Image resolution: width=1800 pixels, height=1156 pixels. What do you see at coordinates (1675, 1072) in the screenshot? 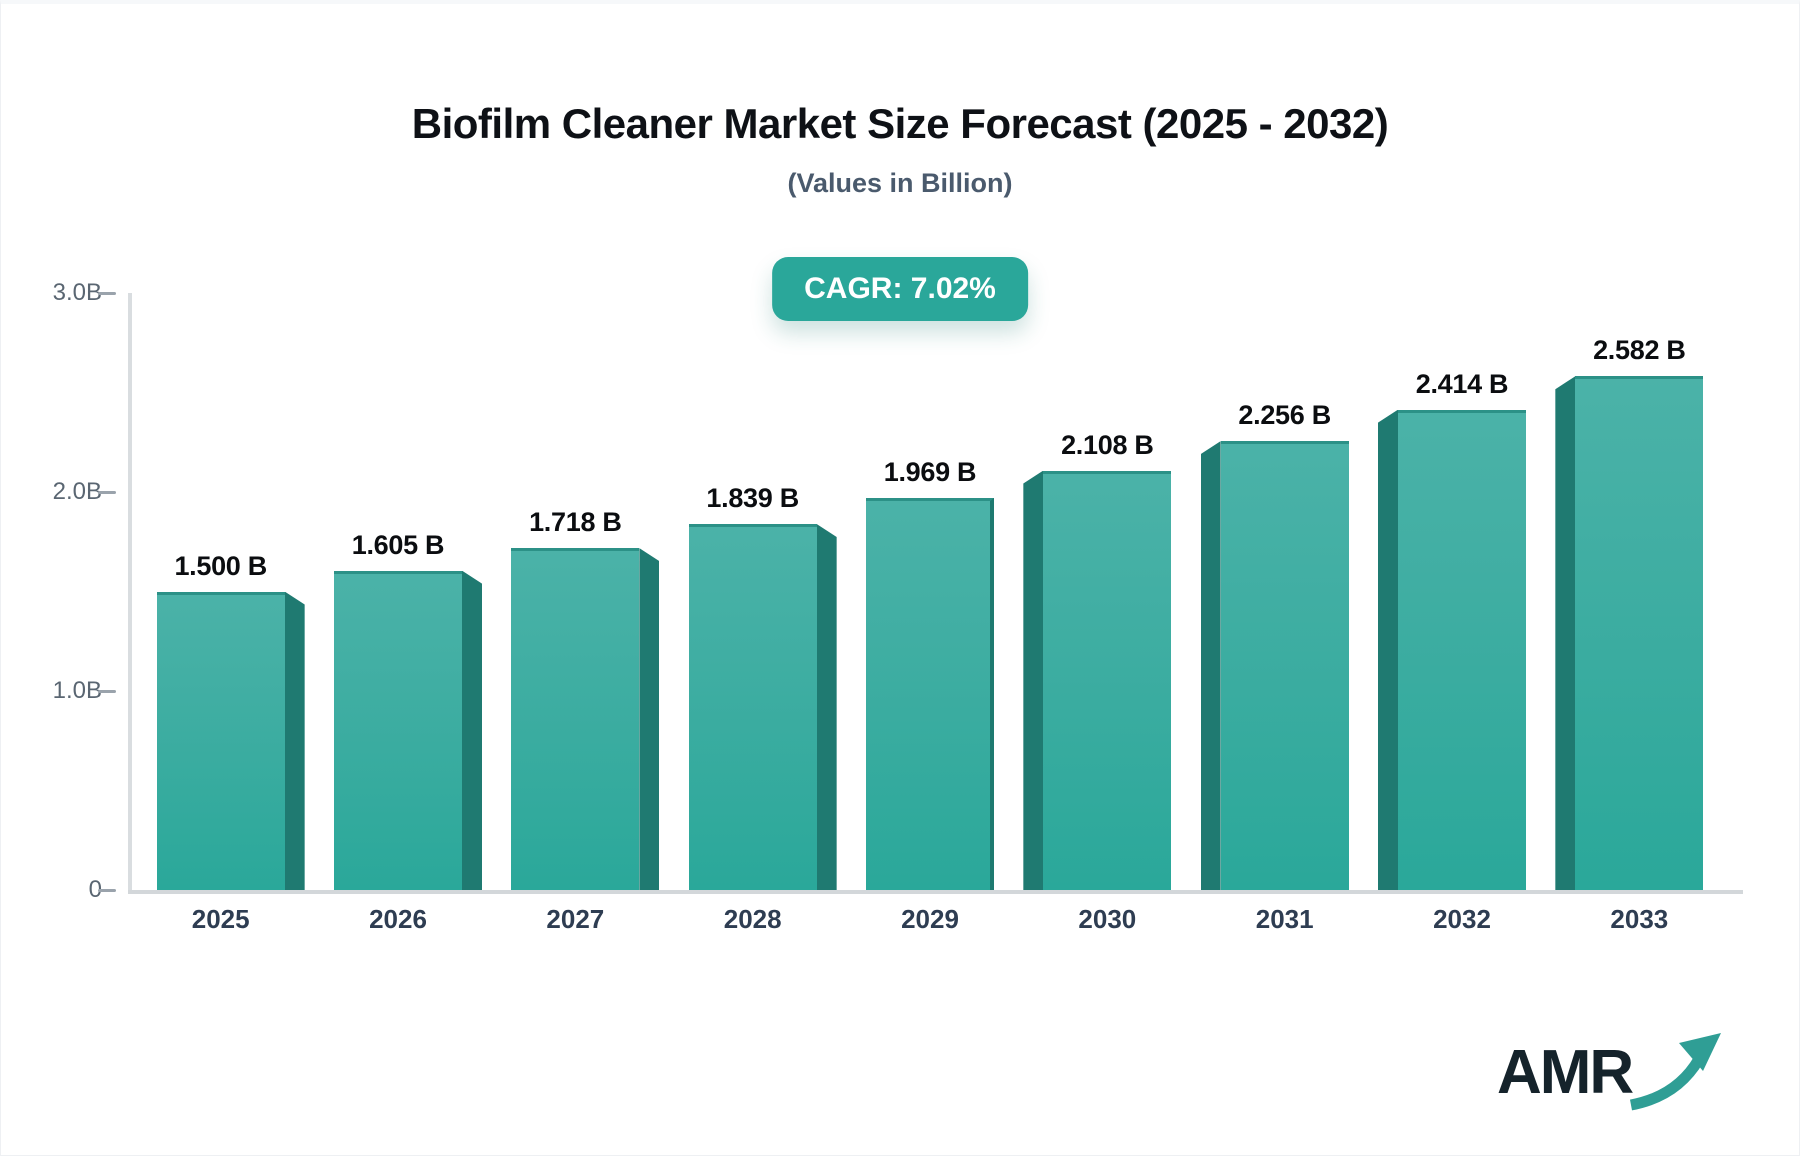
I see `growth-arrow-icon` at bounding box center [1675, 1072].